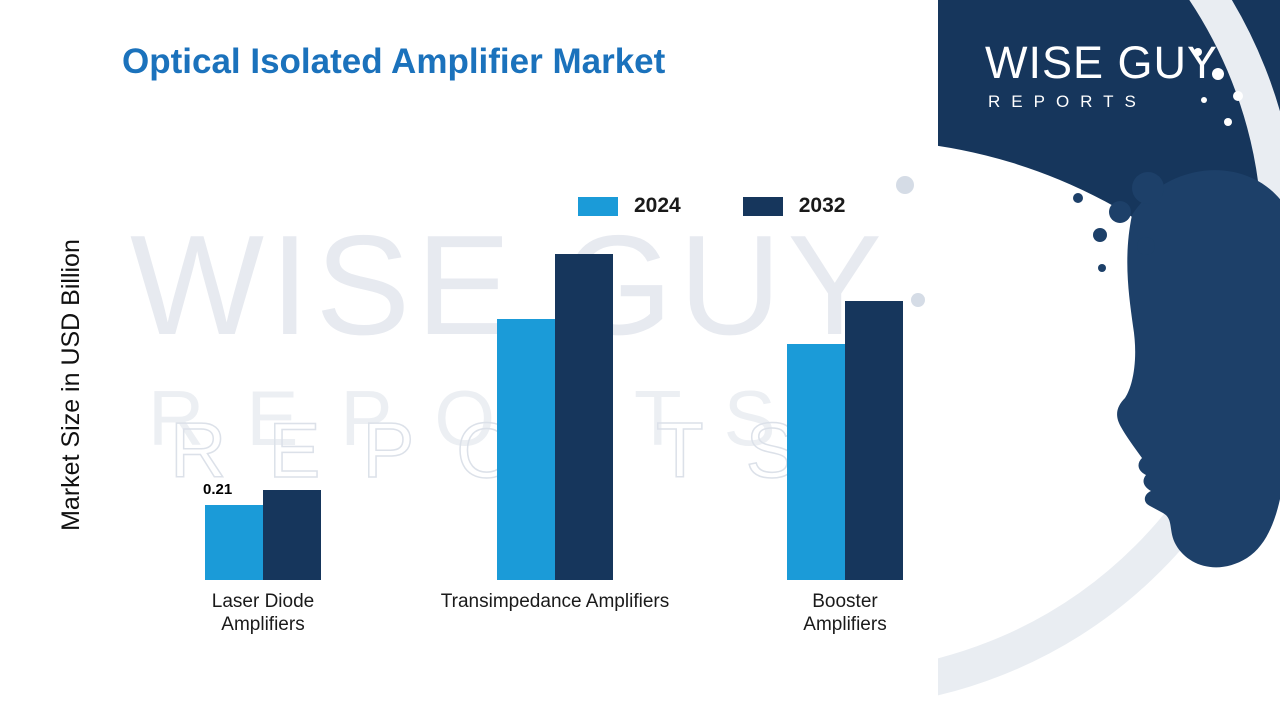  I want to click on legend-item-2024: 2024, so click(629, 206).